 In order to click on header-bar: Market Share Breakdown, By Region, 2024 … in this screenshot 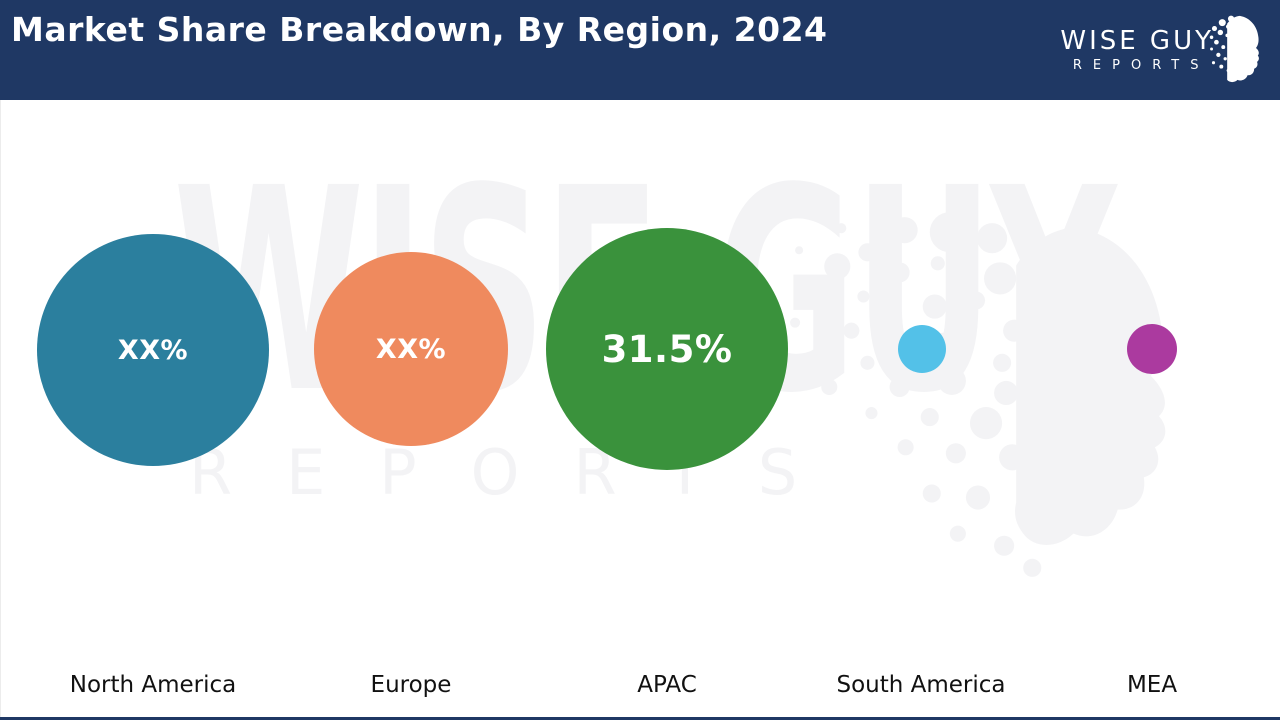, I will do `click(640, 50)`.